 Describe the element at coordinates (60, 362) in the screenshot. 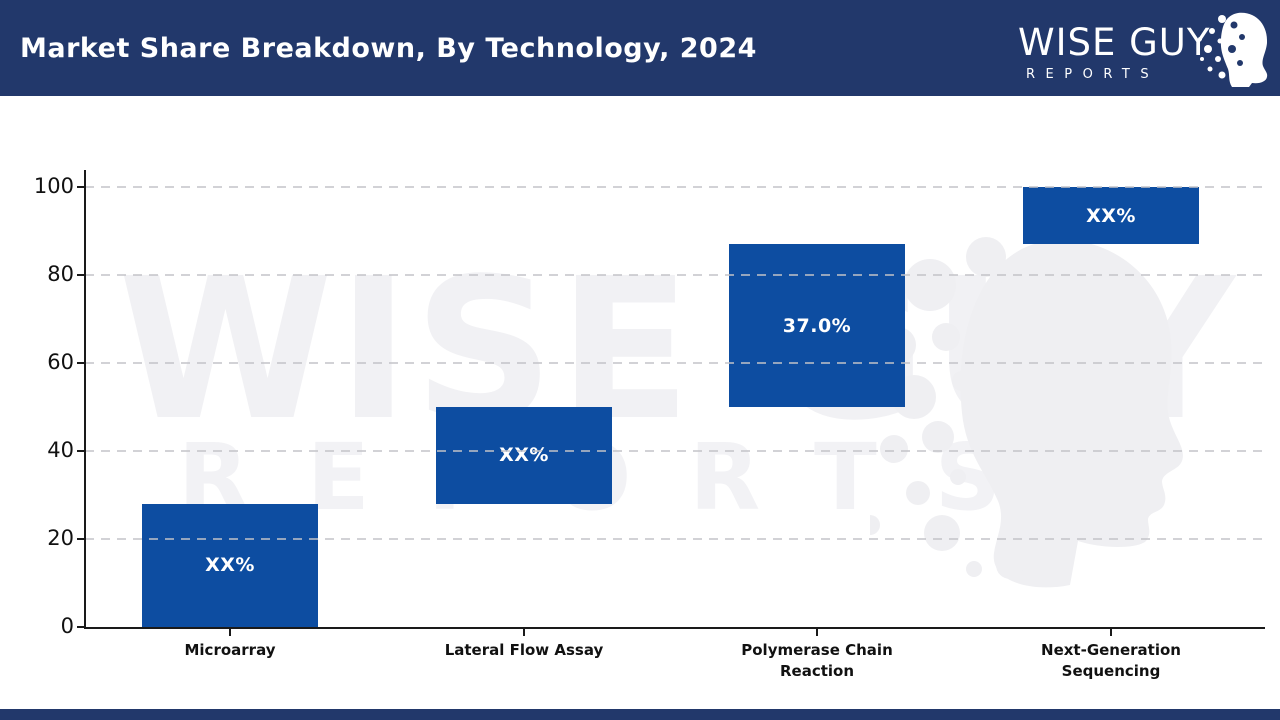

I see `y-tick-label-60: 60` at that location.